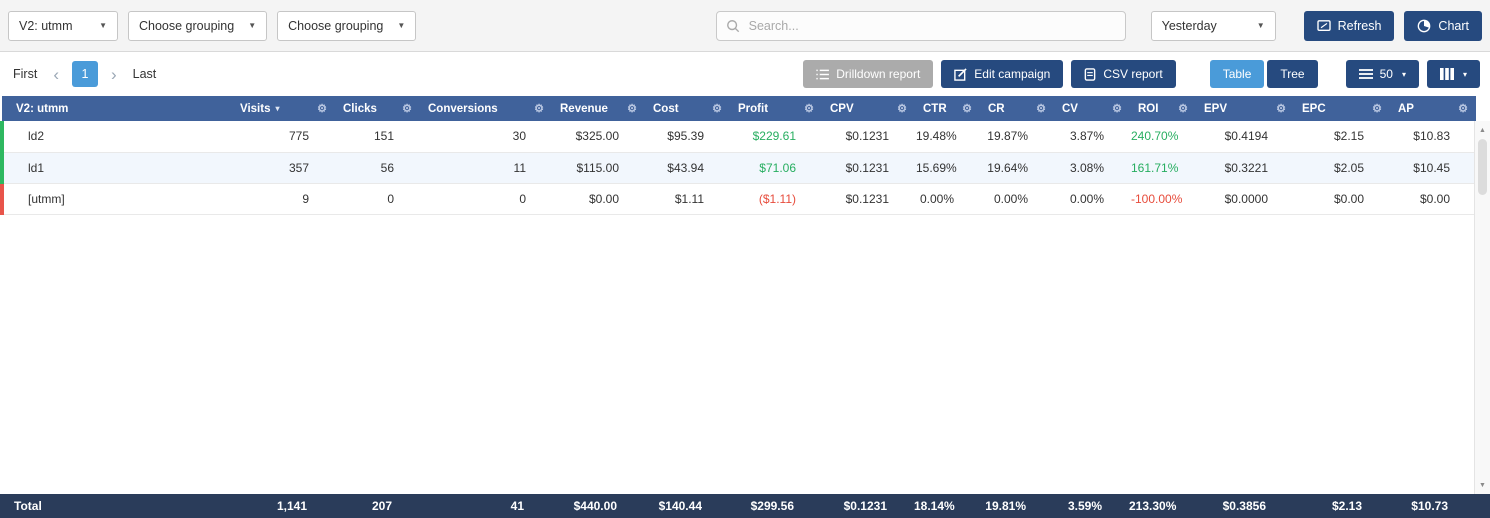  Describe the element at coordinates (291, 506) in the screenshot. I see `total-cell-visits: 1,141` at that location.